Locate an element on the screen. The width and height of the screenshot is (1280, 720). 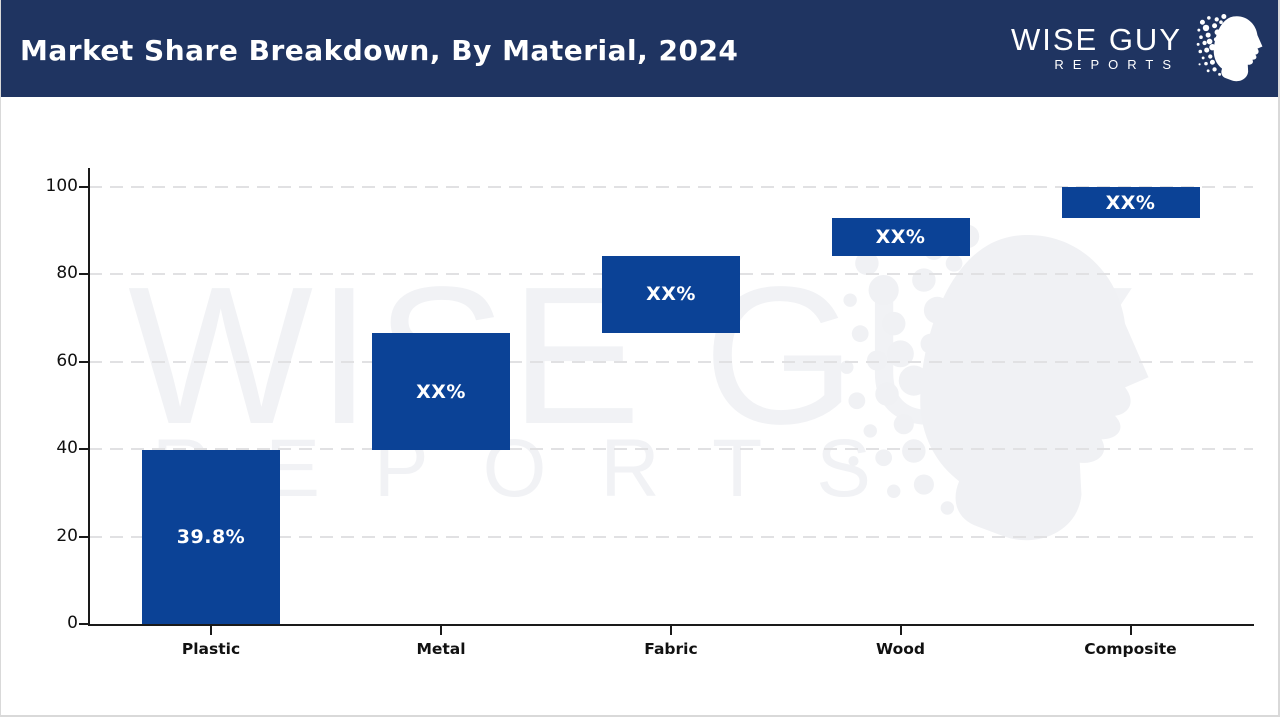
bar-metal: XX% is located at coordinates (441, 392).